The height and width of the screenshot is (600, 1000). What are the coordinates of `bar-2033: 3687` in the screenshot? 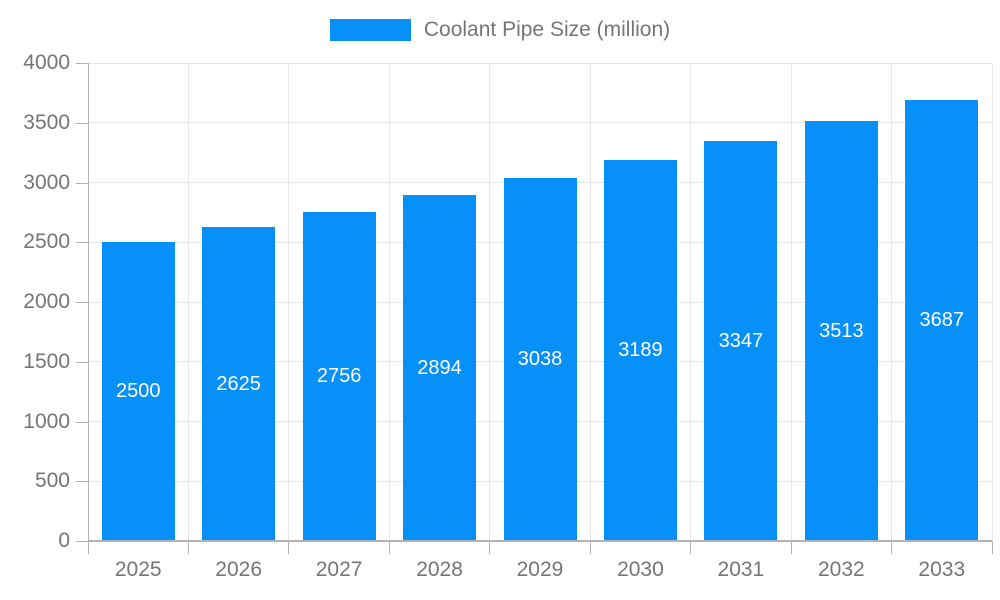 It's located at (942, 320).